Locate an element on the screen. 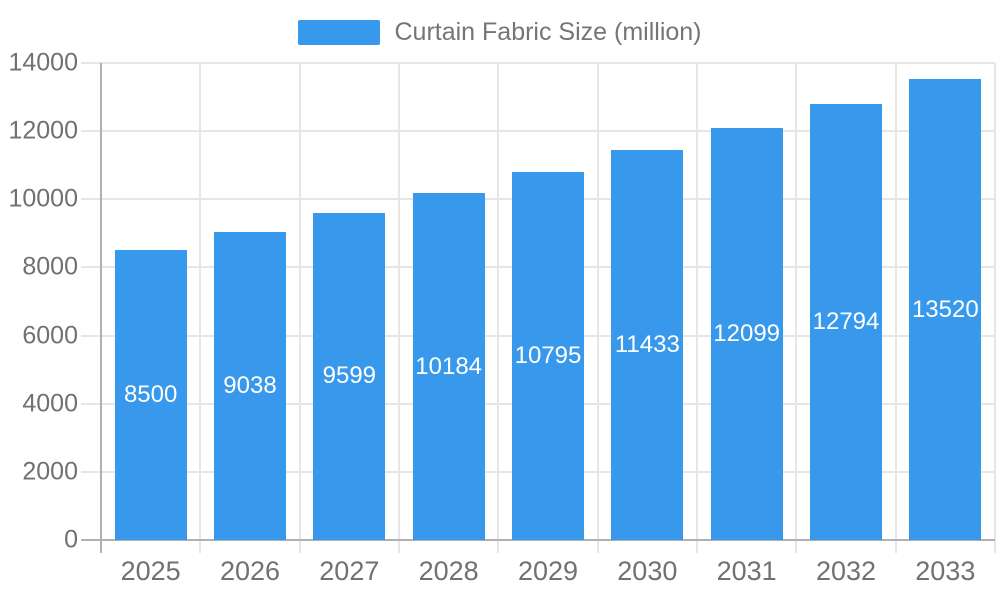 This screenshot has width=1000, height=600. x-axis-tick-label: 2030 is located at coordinates (647, 571).